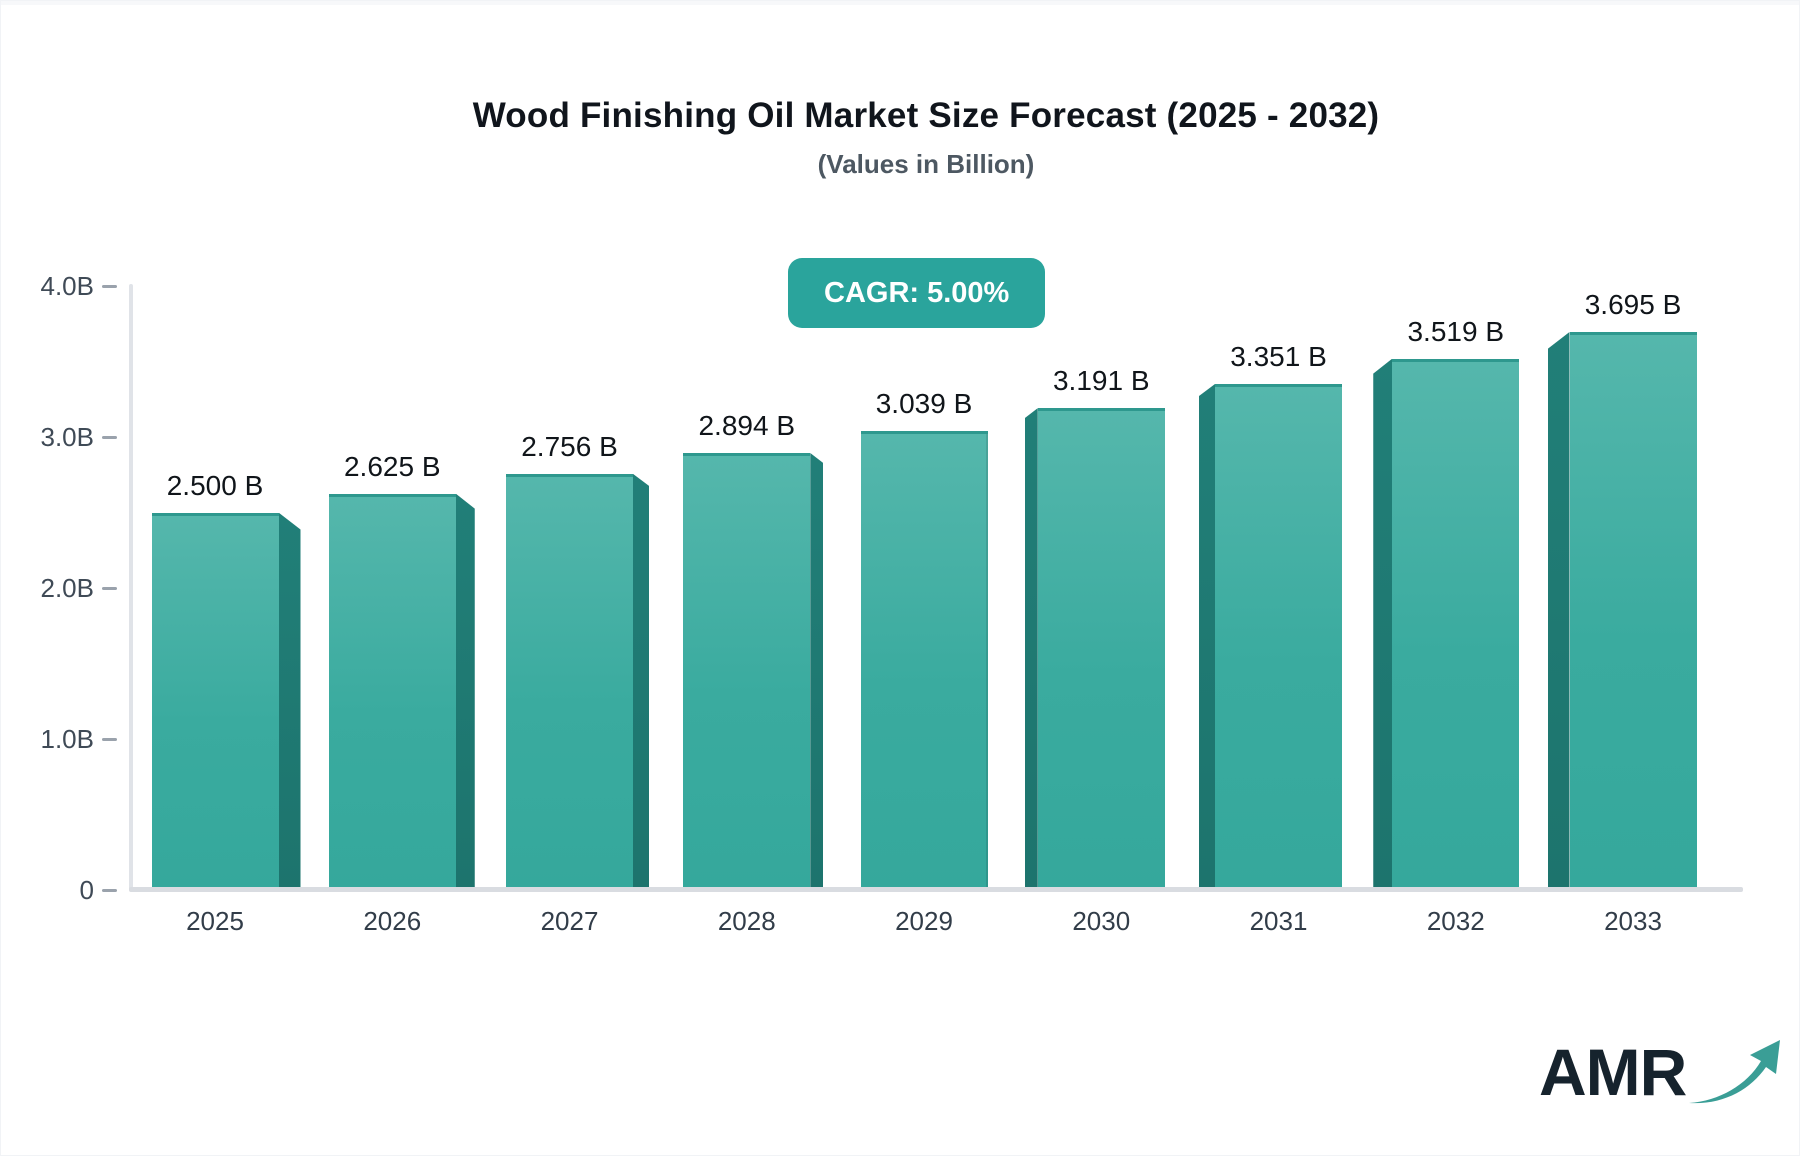 This screenshot has height=1156, width=1800. I want to click on cagr-badge-label: CAGR: 5.00%, so click(917, 292).